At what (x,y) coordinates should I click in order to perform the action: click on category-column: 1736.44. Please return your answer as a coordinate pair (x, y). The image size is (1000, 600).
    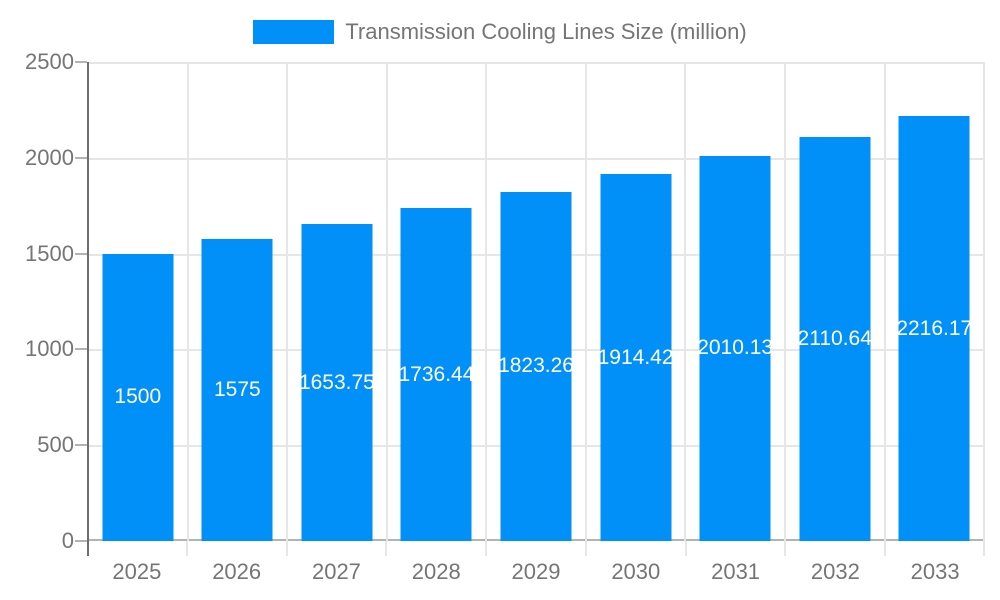
    Looking at the image, I should click on (438, 301).